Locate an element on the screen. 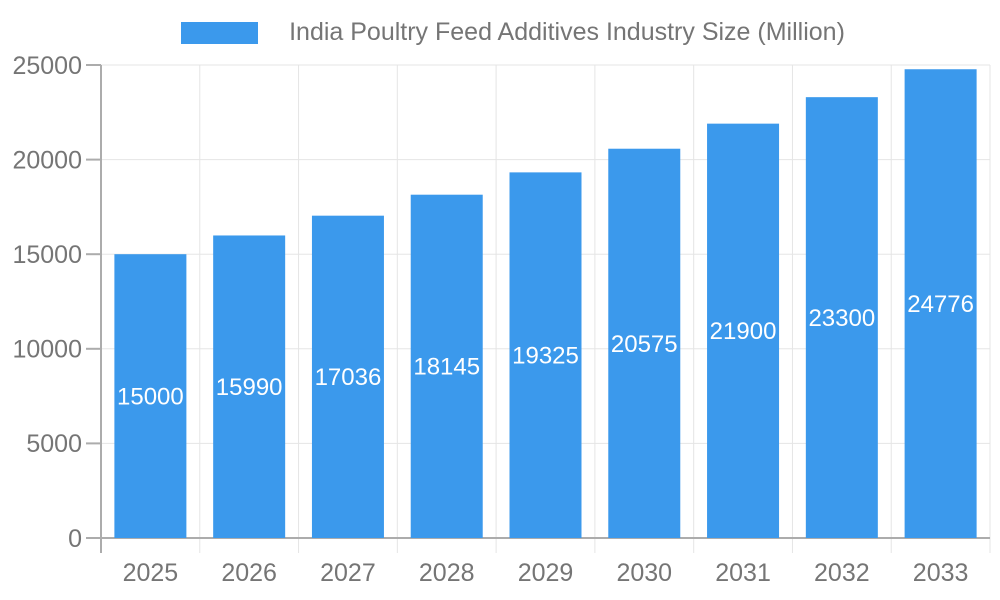 This screenshot has width=1000, height=600. bar-value-label: 15990 is located at coordinates (249, 387).